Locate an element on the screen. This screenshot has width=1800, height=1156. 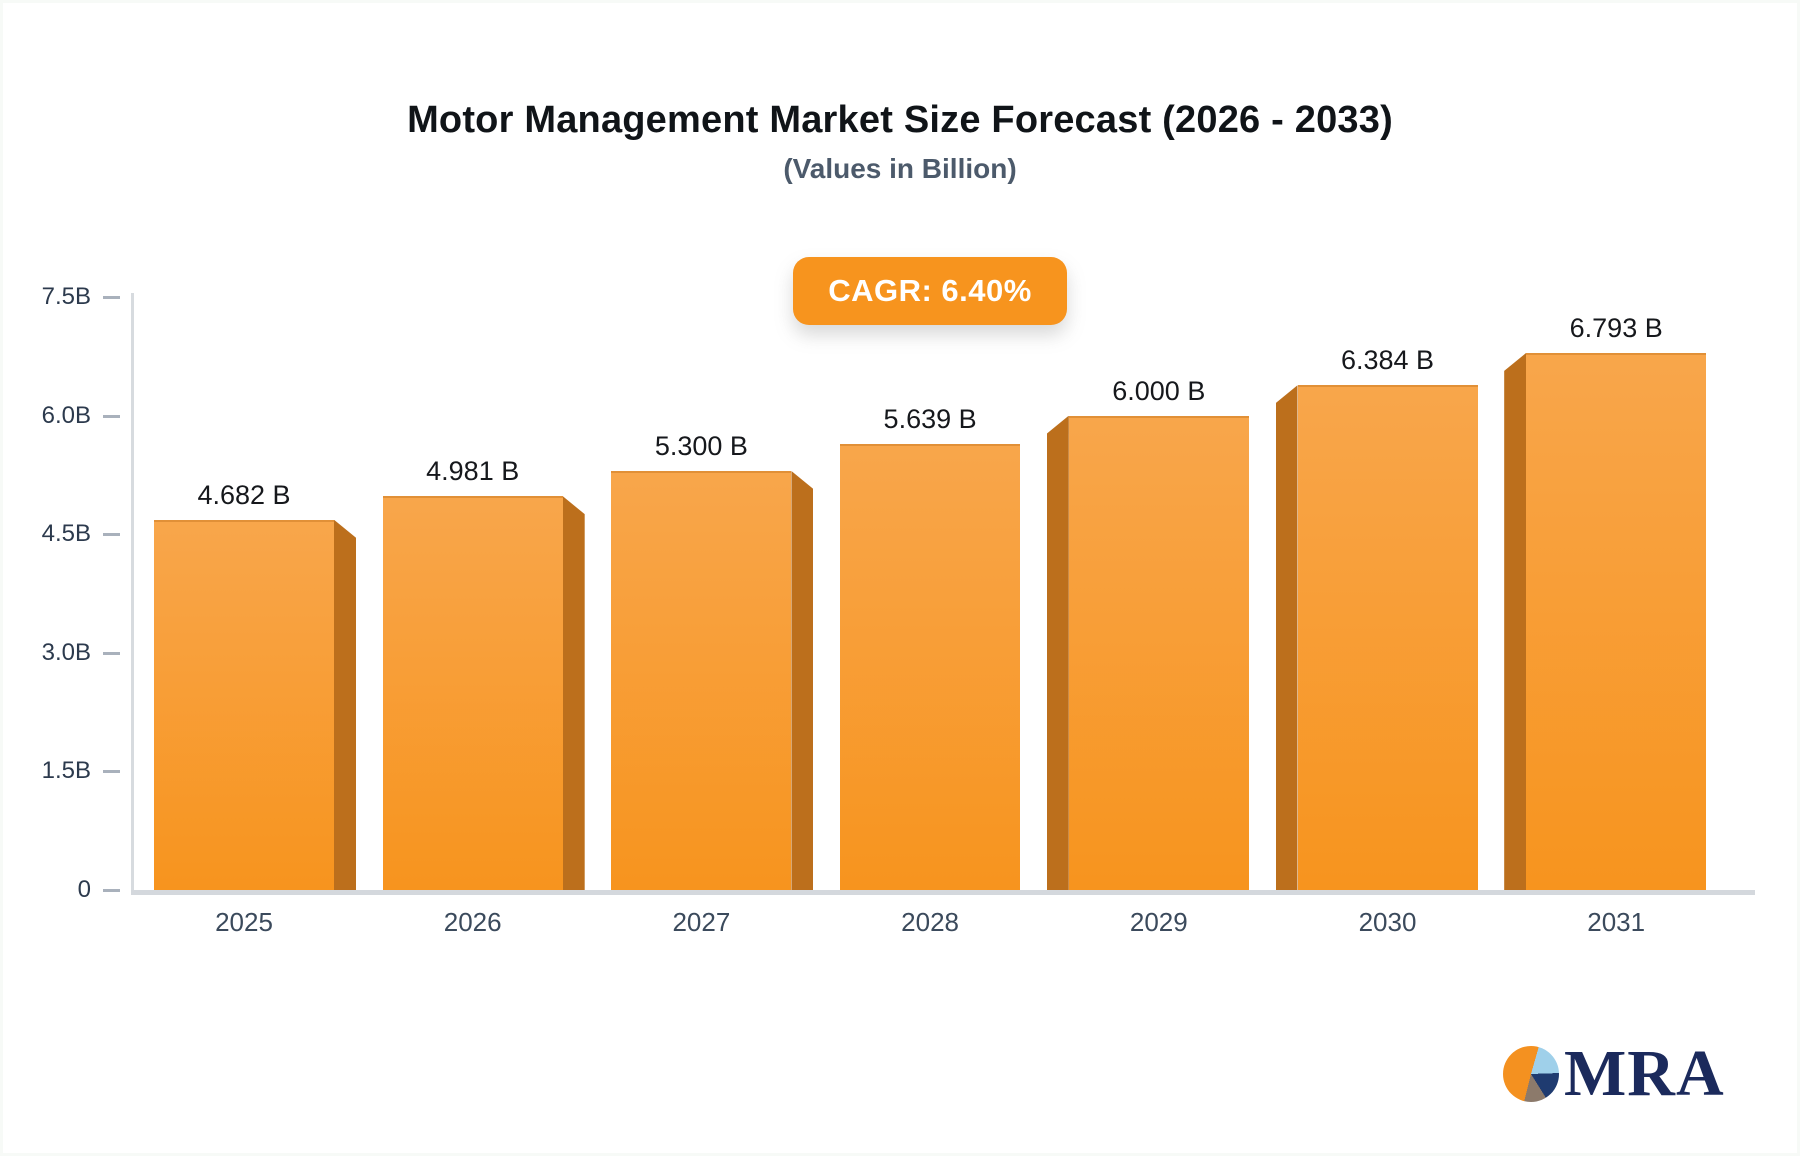
mra-logo: MRA is located at coordinates (1614, 1074).